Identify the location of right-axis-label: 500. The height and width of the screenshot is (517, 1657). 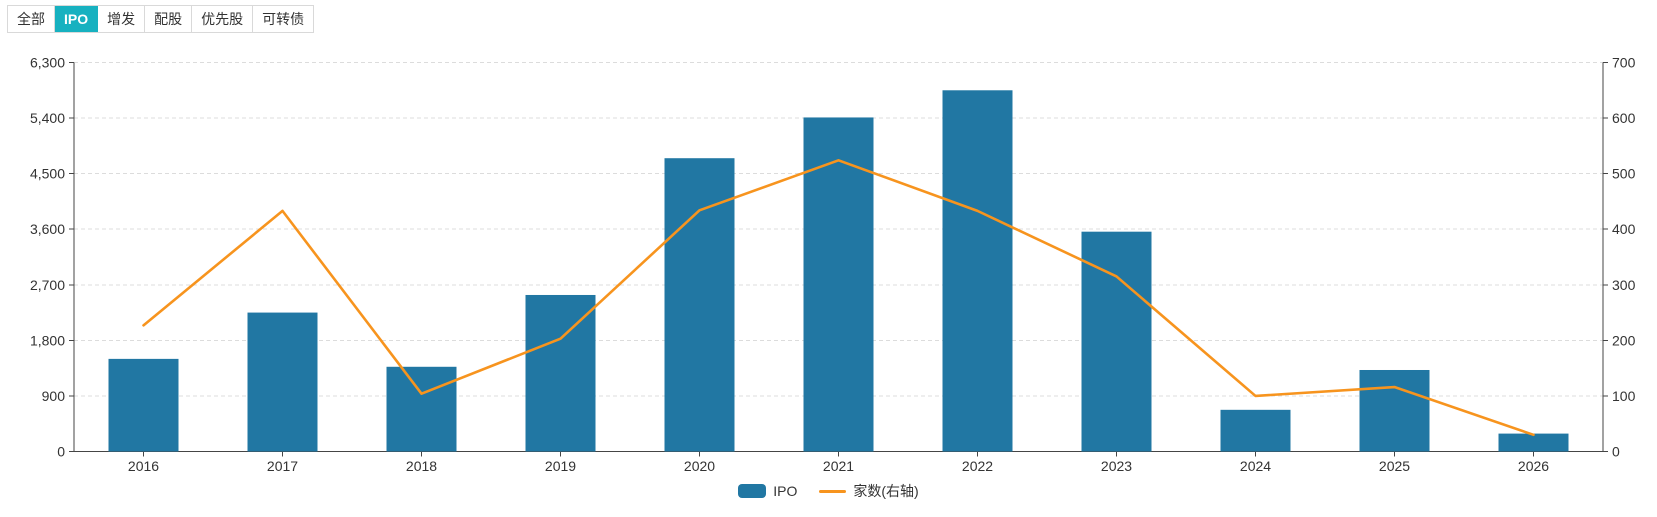
(1624, 174).